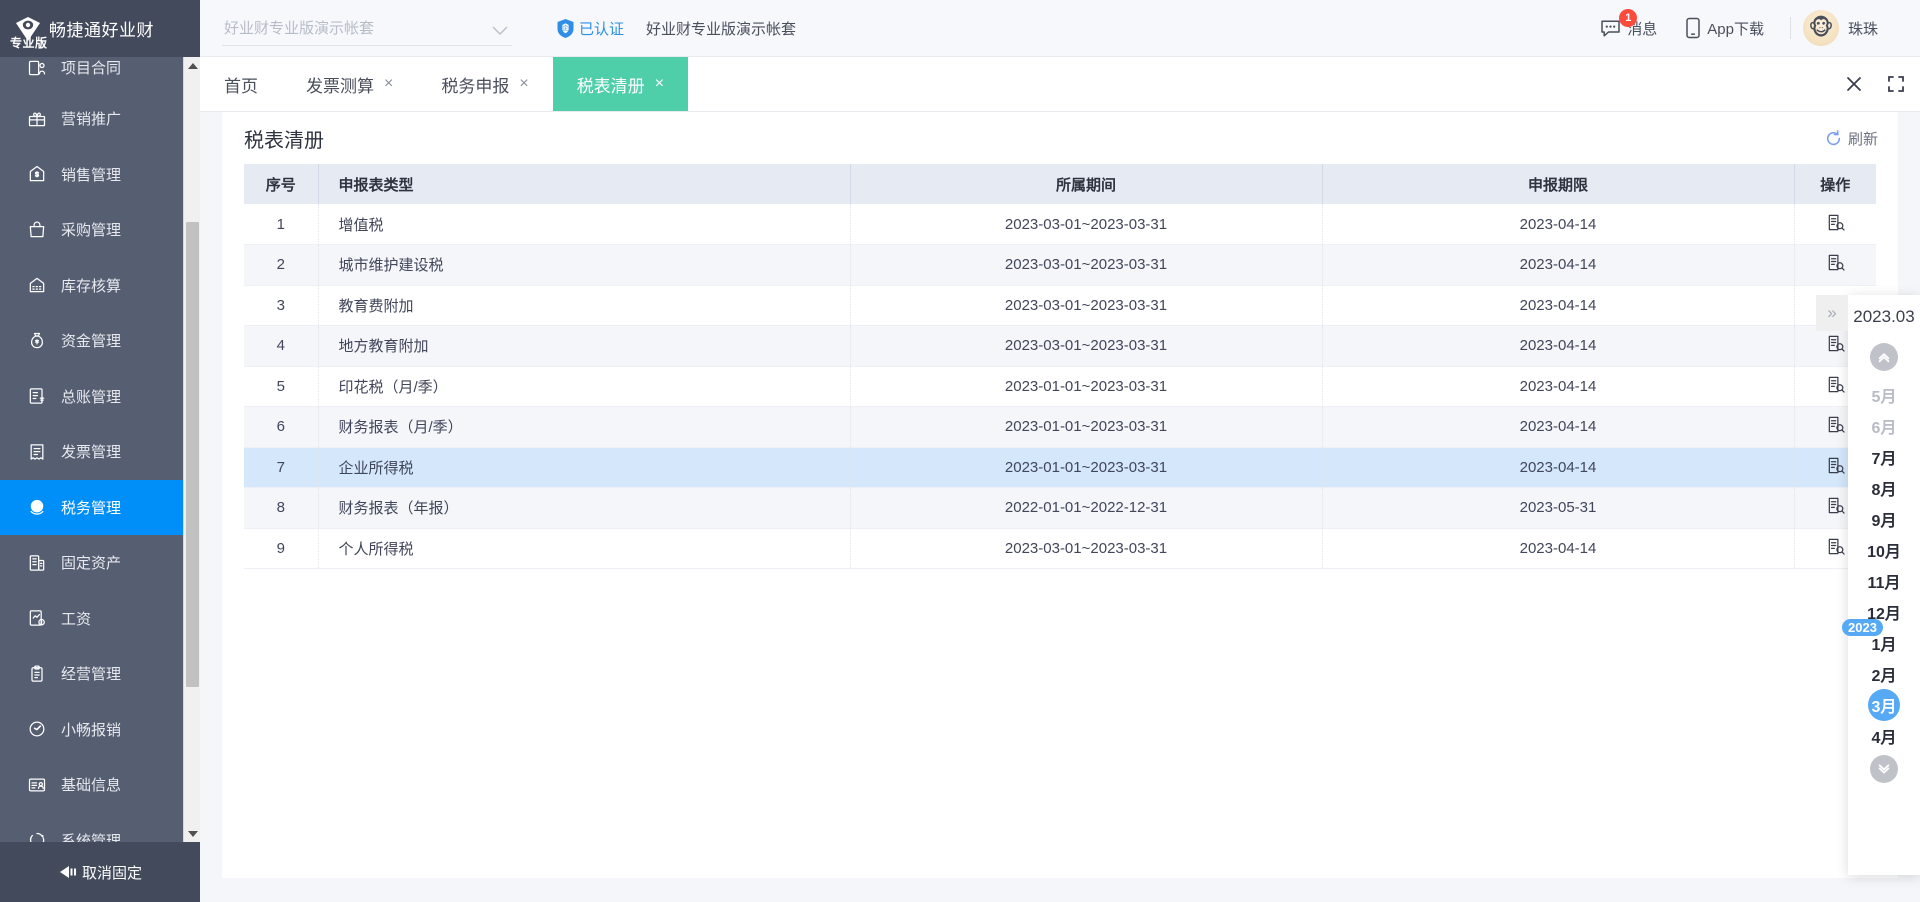 The image size is (1920, 902). I want to click on user-name: 珠珠, so click(1862, 29).